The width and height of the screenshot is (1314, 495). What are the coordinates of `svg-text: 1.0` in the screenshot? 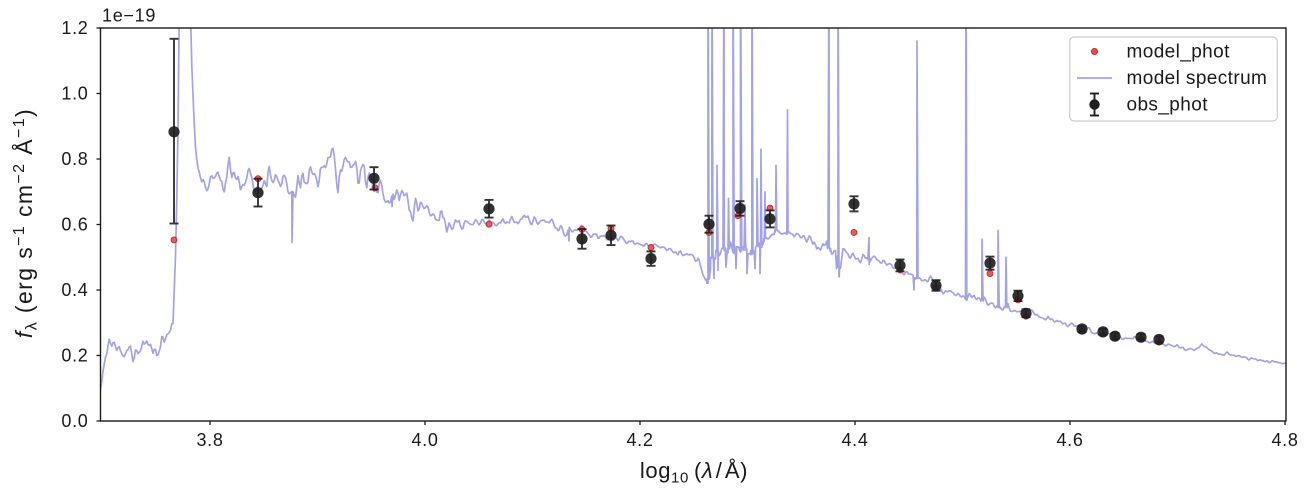 It's located at (74, 94).